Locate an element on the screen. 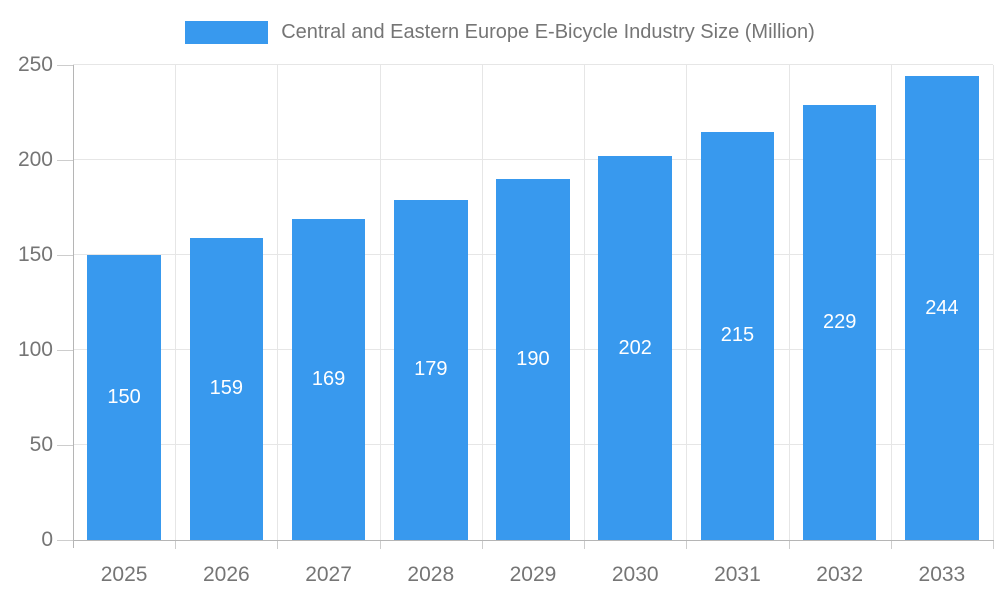 Image resolution: width=1000 pixels, height=600 pixels. bar-2032: 229 is located at coordinates (839, 322).